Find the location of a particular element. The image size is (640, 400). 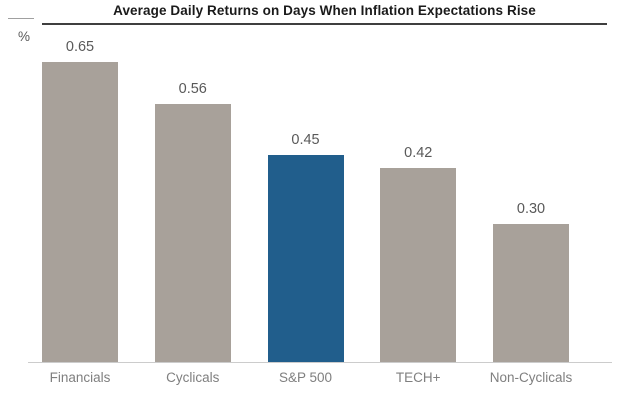

category-label: Non-Cyclicals is located at coordinates (531, 377).